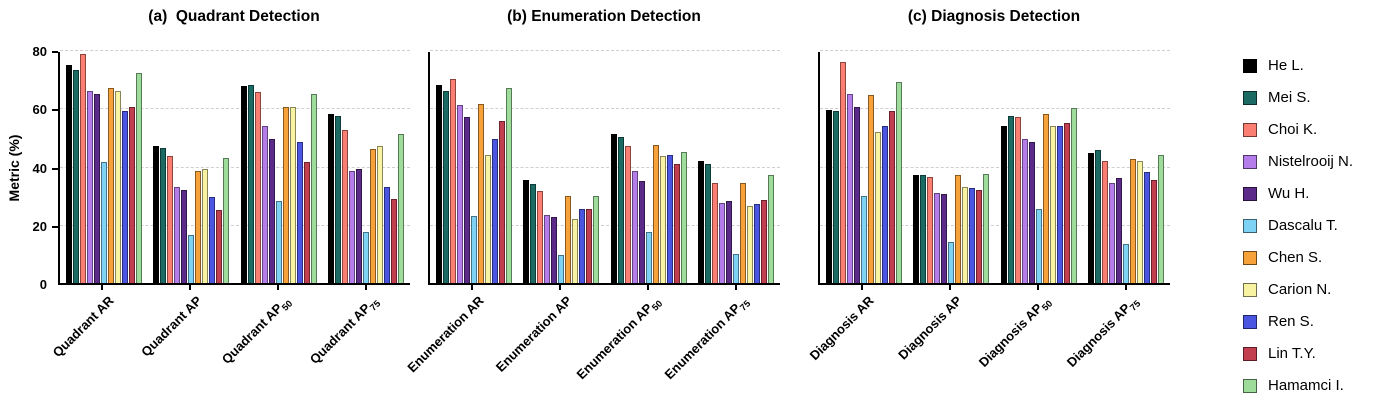  Describe the element at coordinates (1291, 321) in the screenshot. I see `legend-label: Ren S.` at that location.